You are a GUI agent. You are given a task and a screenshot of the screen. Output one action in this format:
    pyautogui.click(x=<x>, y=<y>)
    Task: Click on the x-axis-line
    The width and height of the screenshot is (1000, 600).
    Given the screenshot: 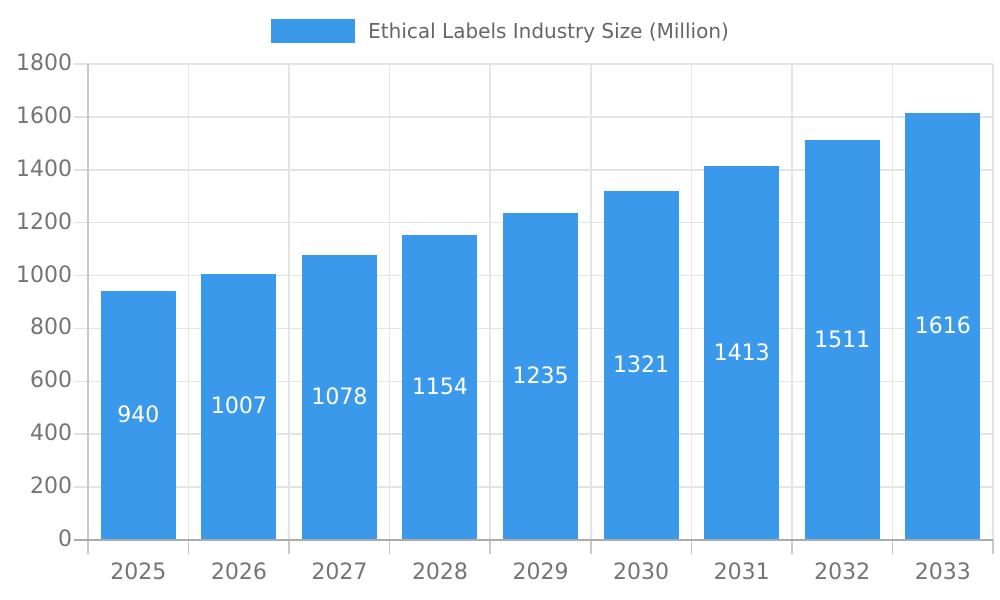 What is the action you would take?
    pyautogui.click(x=533, y=540)
    